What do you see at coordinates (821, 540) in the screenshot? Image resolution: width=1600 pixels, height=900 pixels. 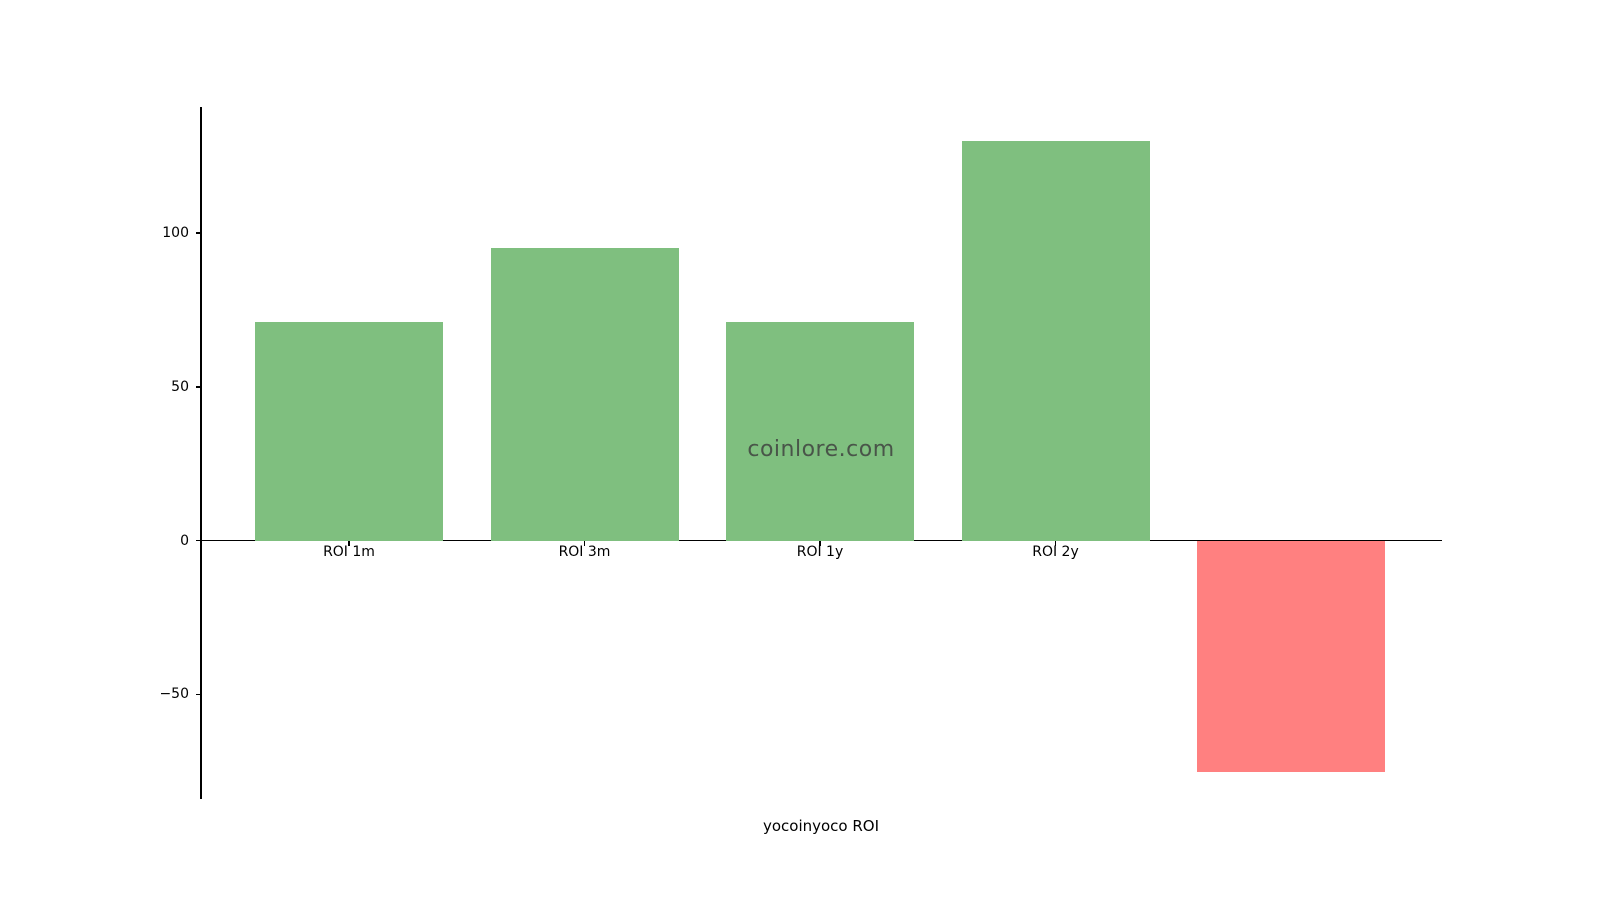 I see `x-axis-zero-line` at bounding box center [821, 540].